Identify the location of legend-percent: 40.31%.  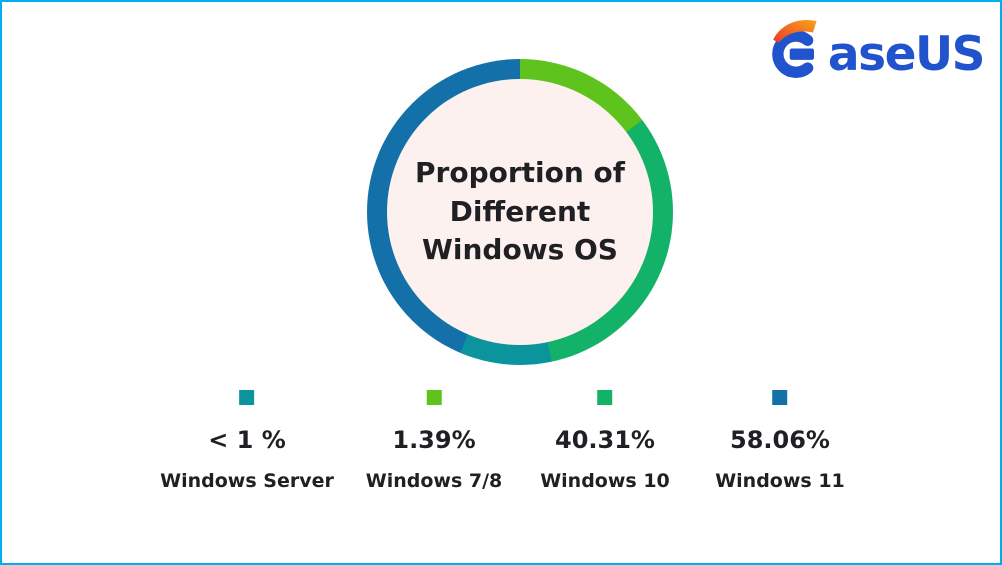
(605, 440).